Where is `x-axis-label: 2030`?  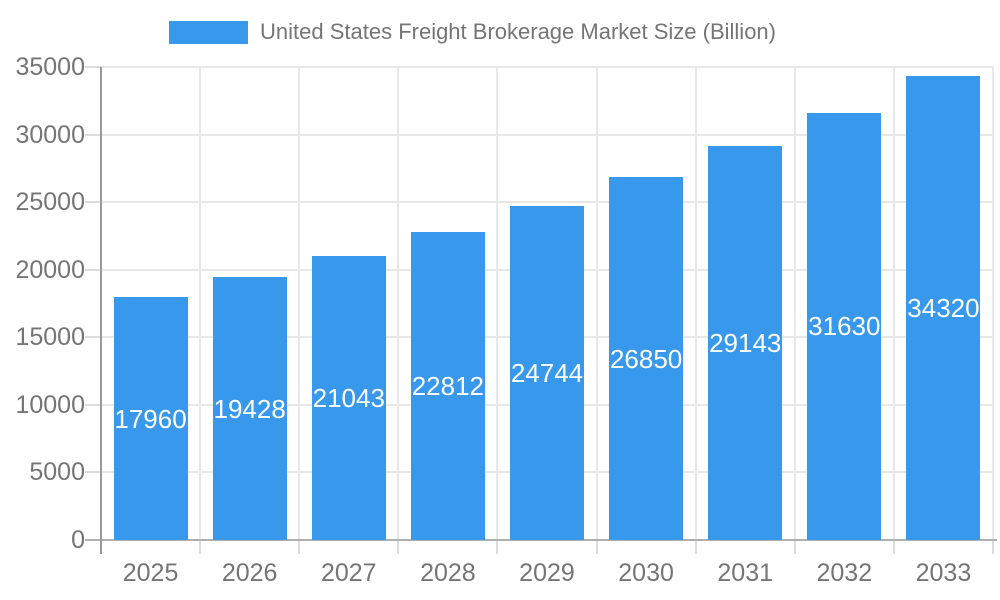 x-axis-label: 2030 is located at coordinates (646, 573).